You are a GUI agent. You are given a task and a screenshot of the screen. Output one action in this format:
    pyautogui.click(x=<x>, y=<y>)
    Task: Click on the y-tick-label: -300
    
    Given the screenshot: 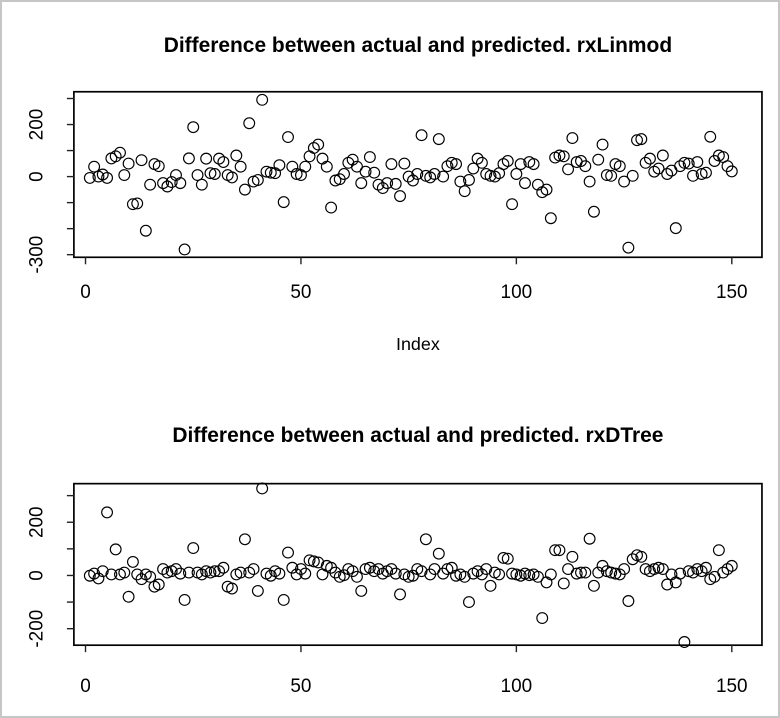 What is the action you would take?
    pyautogui.click(x=37, y=255)
    